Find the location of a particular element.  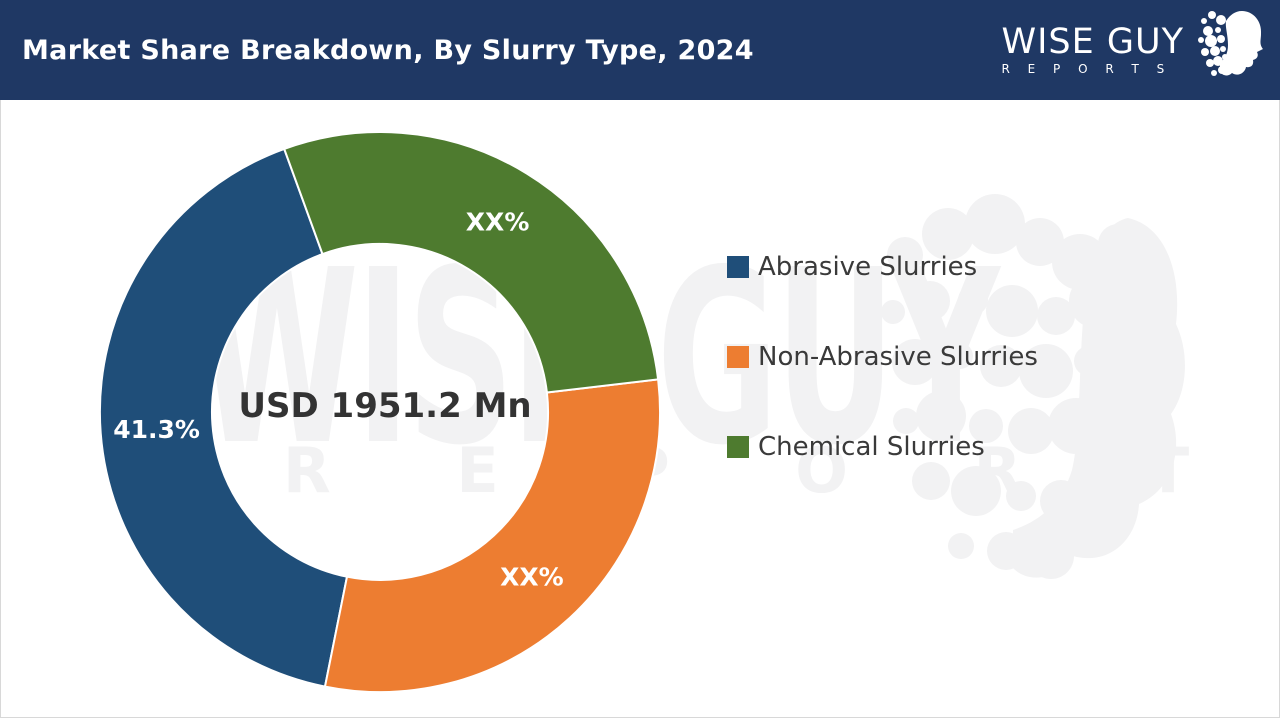

donut-segment-abrasive-slurries is located at coordinates (223, 417).